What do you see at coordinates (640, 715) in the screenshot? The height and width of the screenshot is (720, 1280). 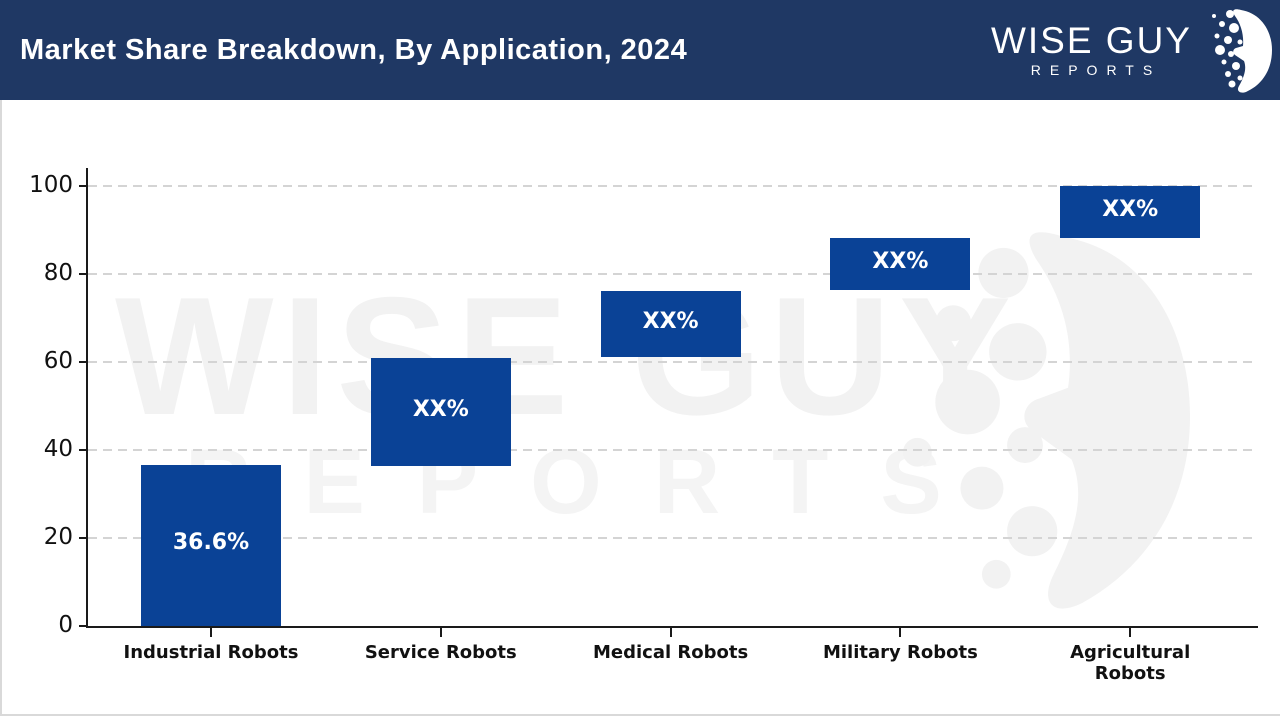 I see `bottom-edge-border` at bounding box center [640, 715].